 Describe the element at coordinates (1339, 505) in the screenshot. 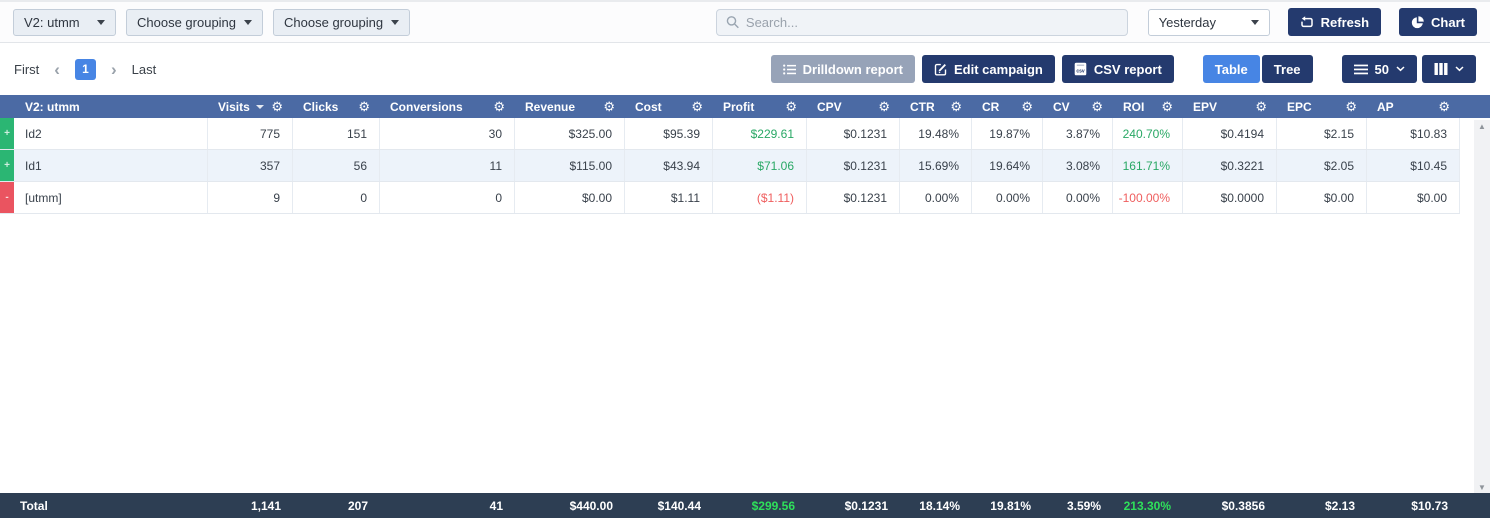

I see `total-epc: $2.13` at that location.